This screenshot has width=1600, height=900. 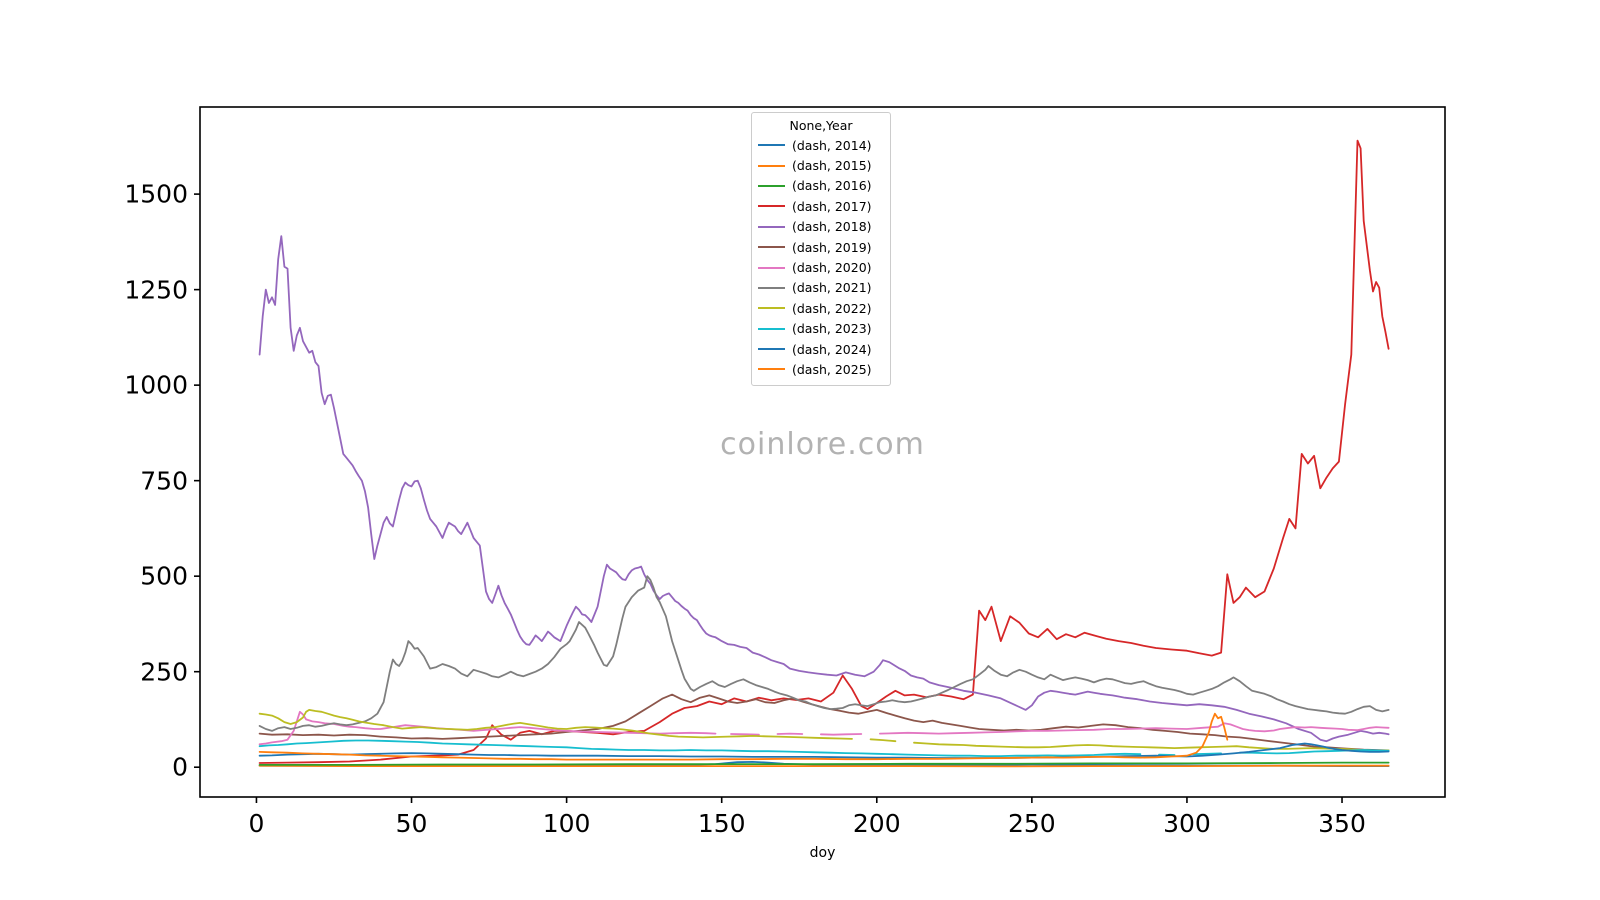 I want to click on legend-item: (dash, 2021), so click(x=821, y=288).